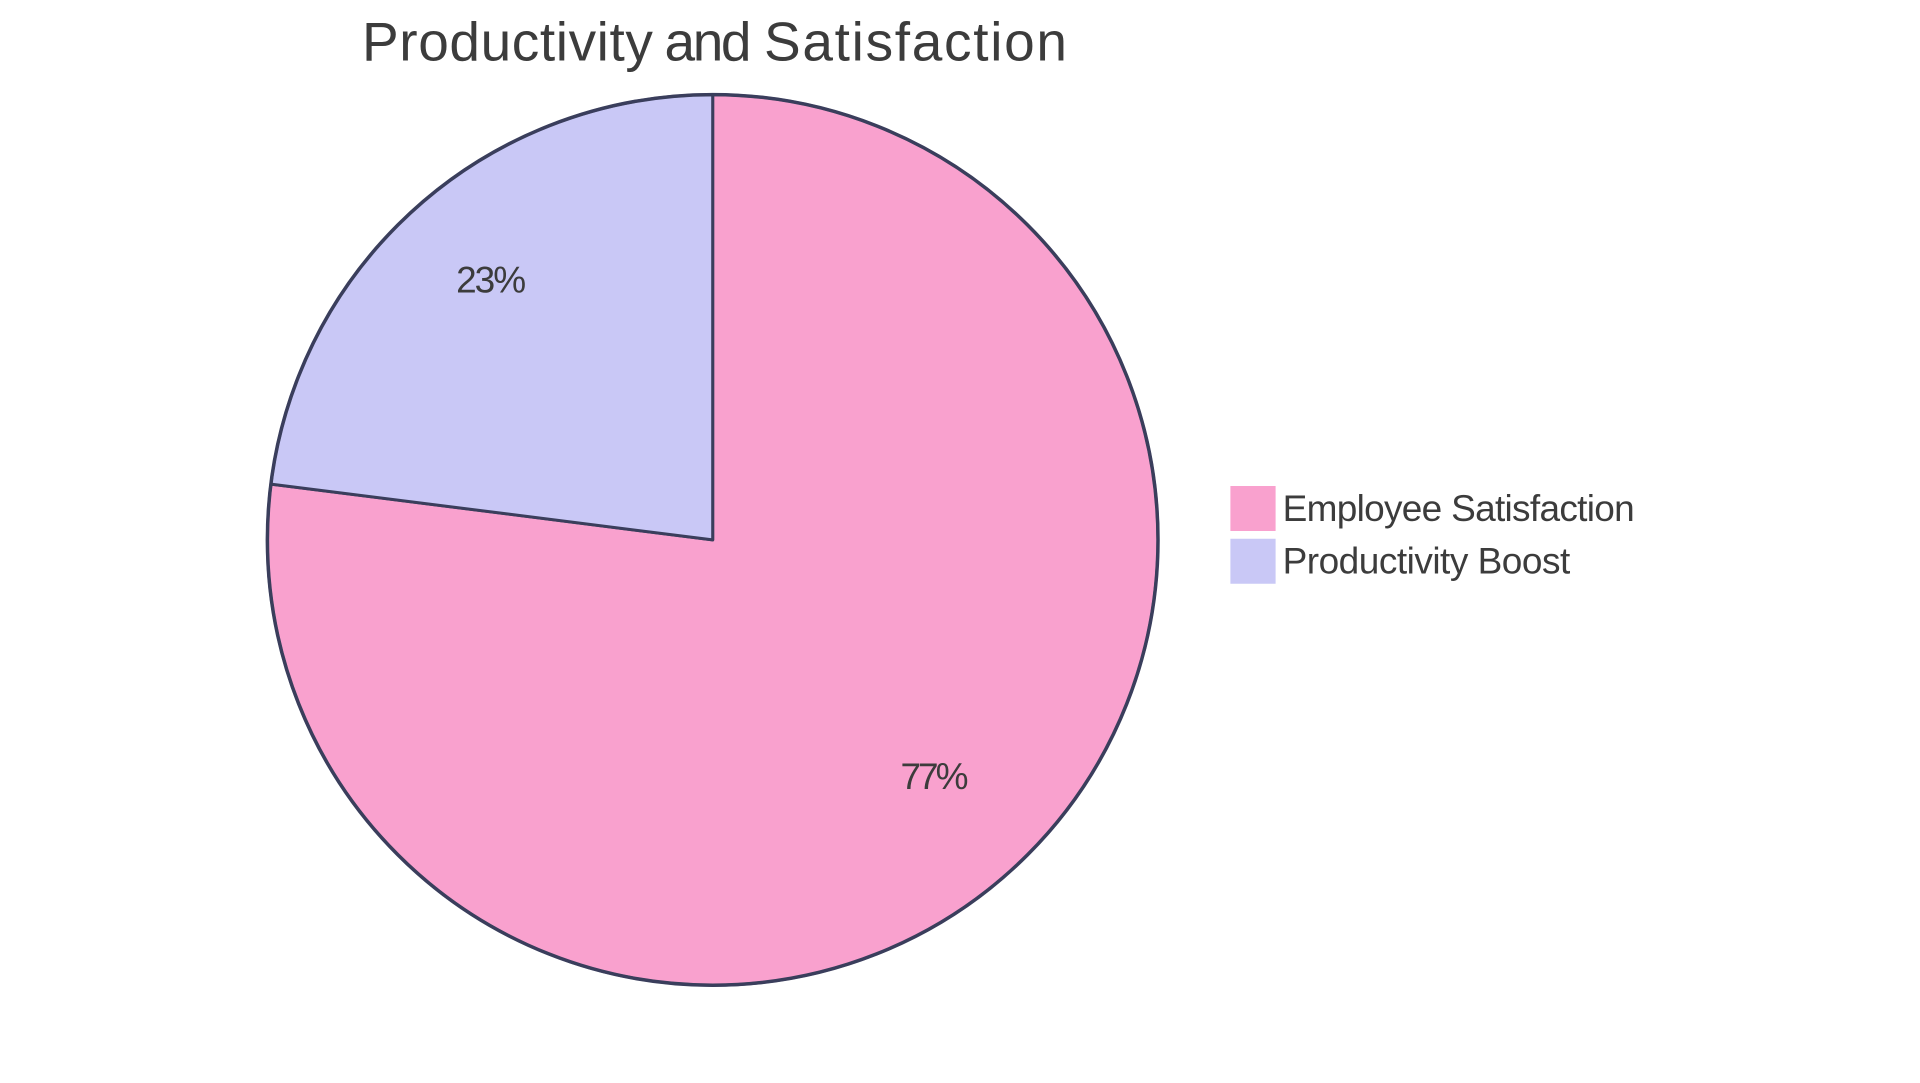  I want to click on svg-text: 23%, so click(490, 280).